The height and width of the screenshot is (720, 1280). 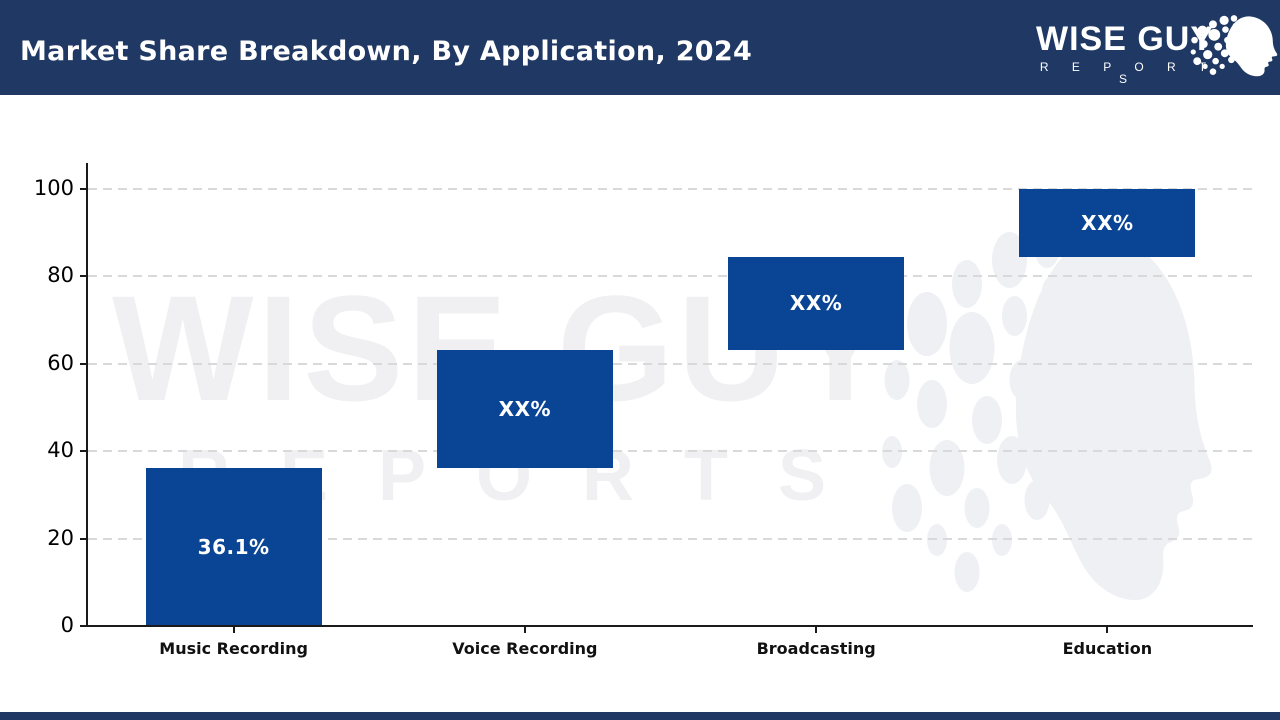 I want to click on x-axis-line, so click(x=669, y=626).